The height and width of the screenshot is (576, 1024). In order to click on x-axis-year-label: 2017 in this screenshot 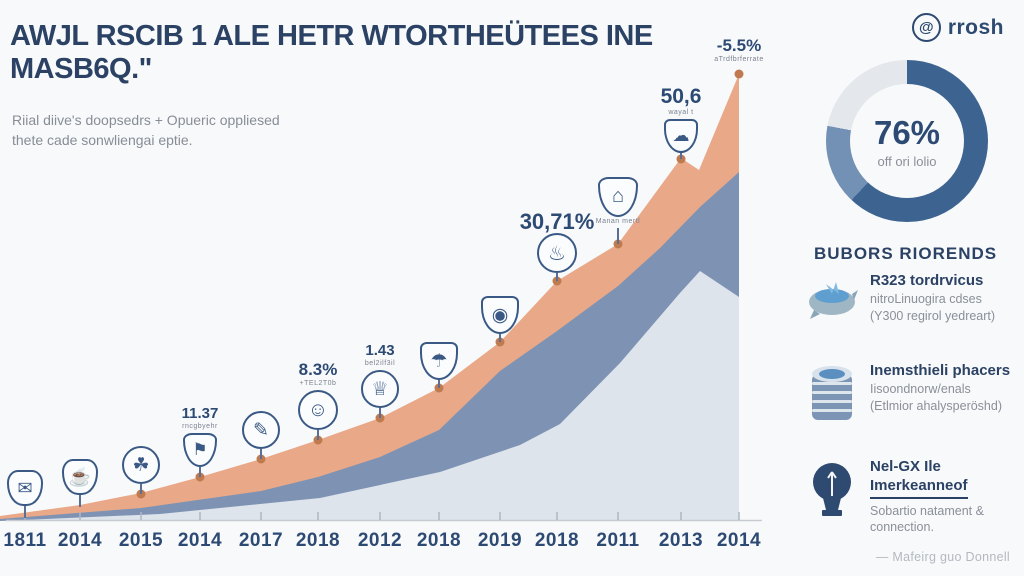, I will do `click(261, 540)`.